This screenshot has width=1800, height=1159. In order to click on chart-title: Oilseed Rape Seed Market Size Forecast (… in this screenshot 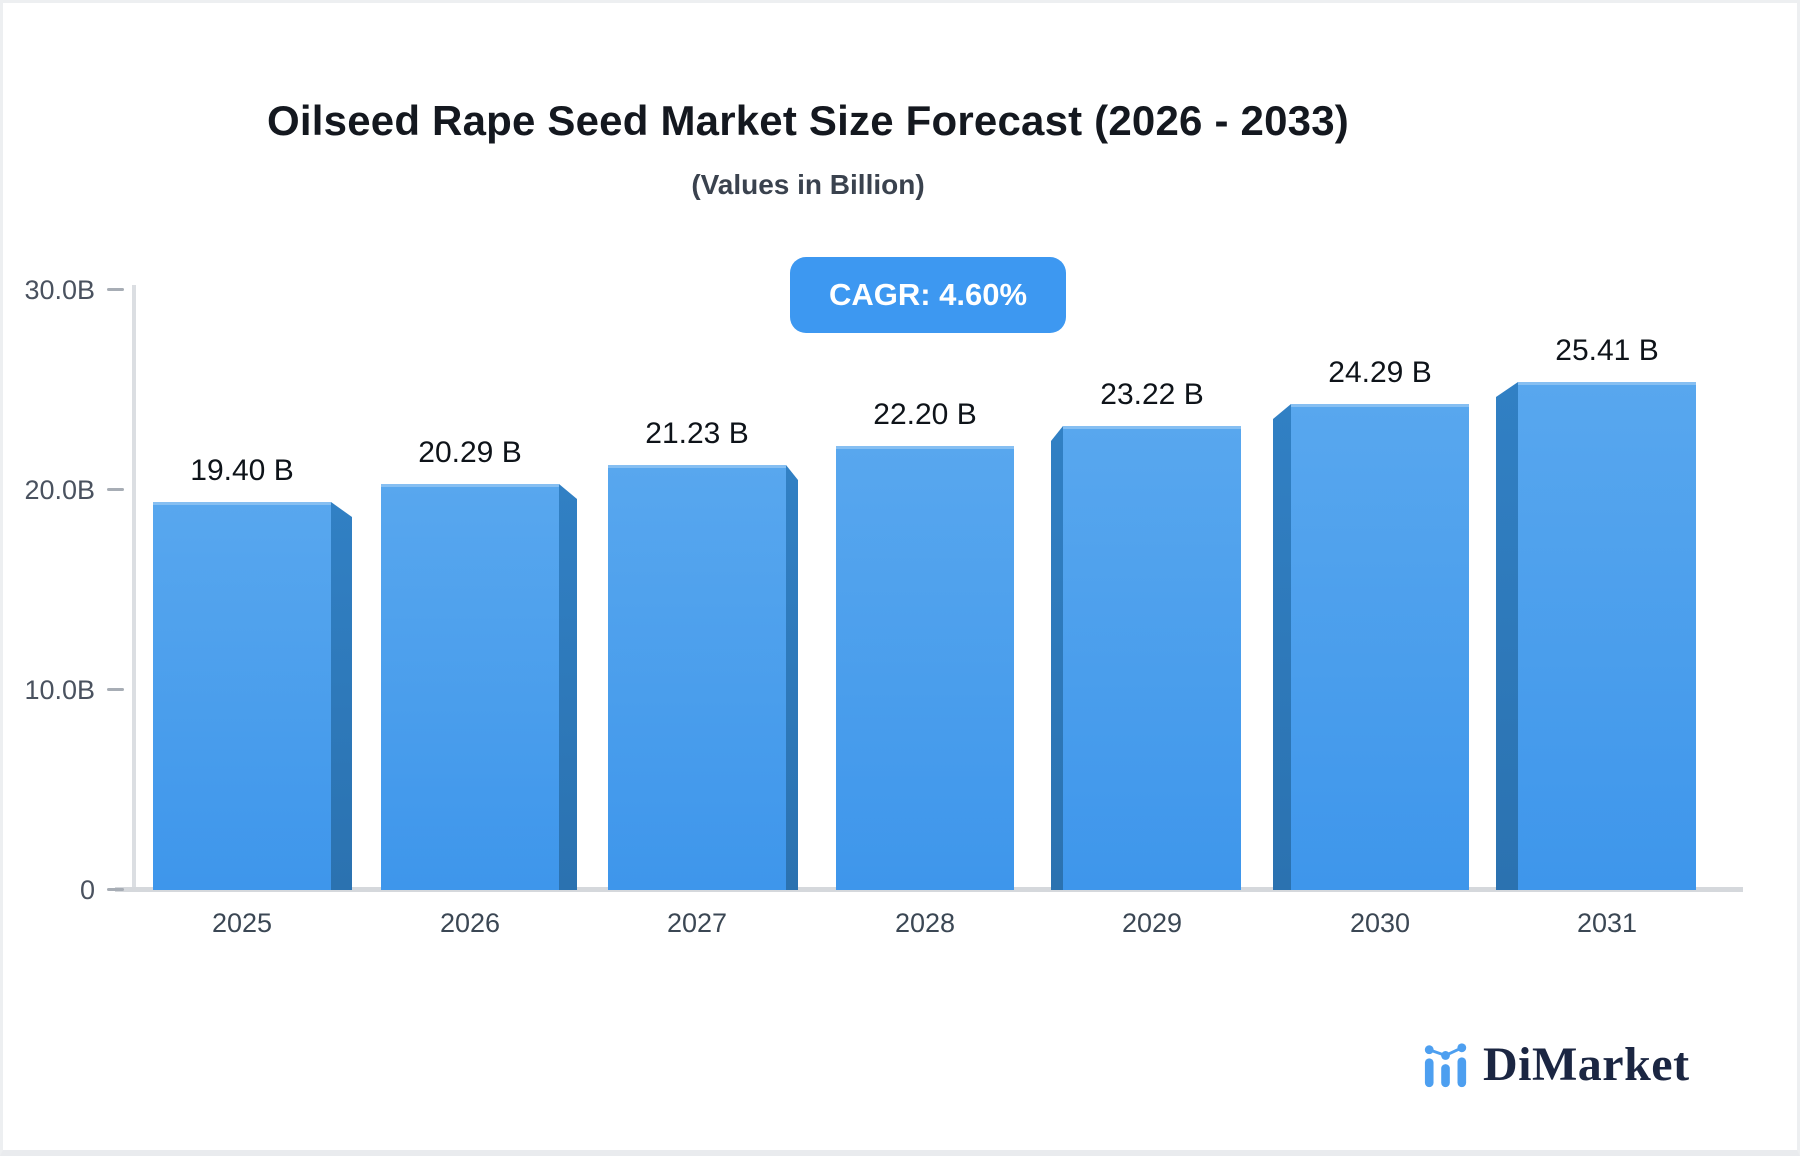, I will do `click(808, 120)`.